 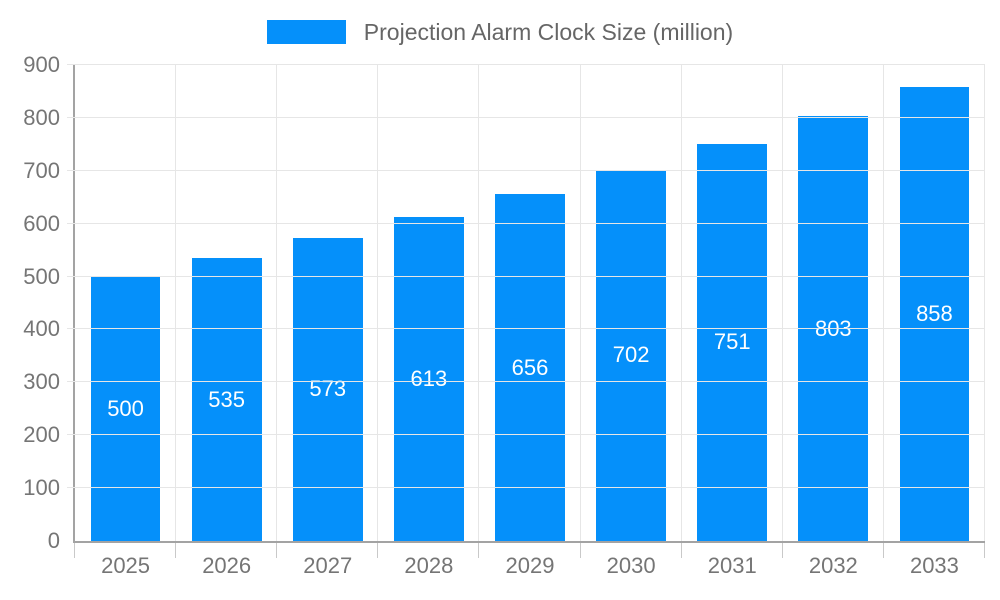 I want to click on x-tick-label: 2033, so click(x=934, y=565).